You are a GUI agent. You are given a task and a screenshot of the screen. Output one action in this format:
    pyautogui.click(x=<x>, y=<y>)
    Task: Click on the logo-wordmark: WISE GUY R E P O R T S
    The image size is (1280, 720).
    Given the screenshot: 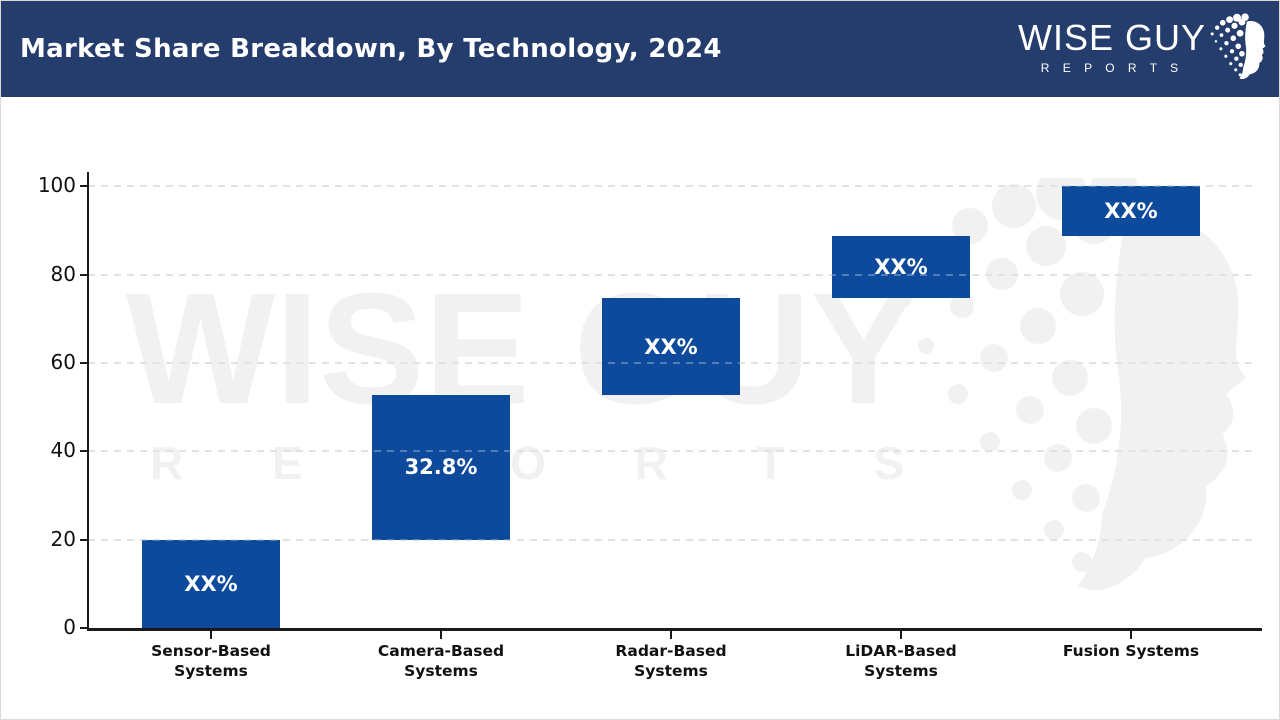 What is the action you would take?
    pyautogui.click(x=1111, y=46)
    